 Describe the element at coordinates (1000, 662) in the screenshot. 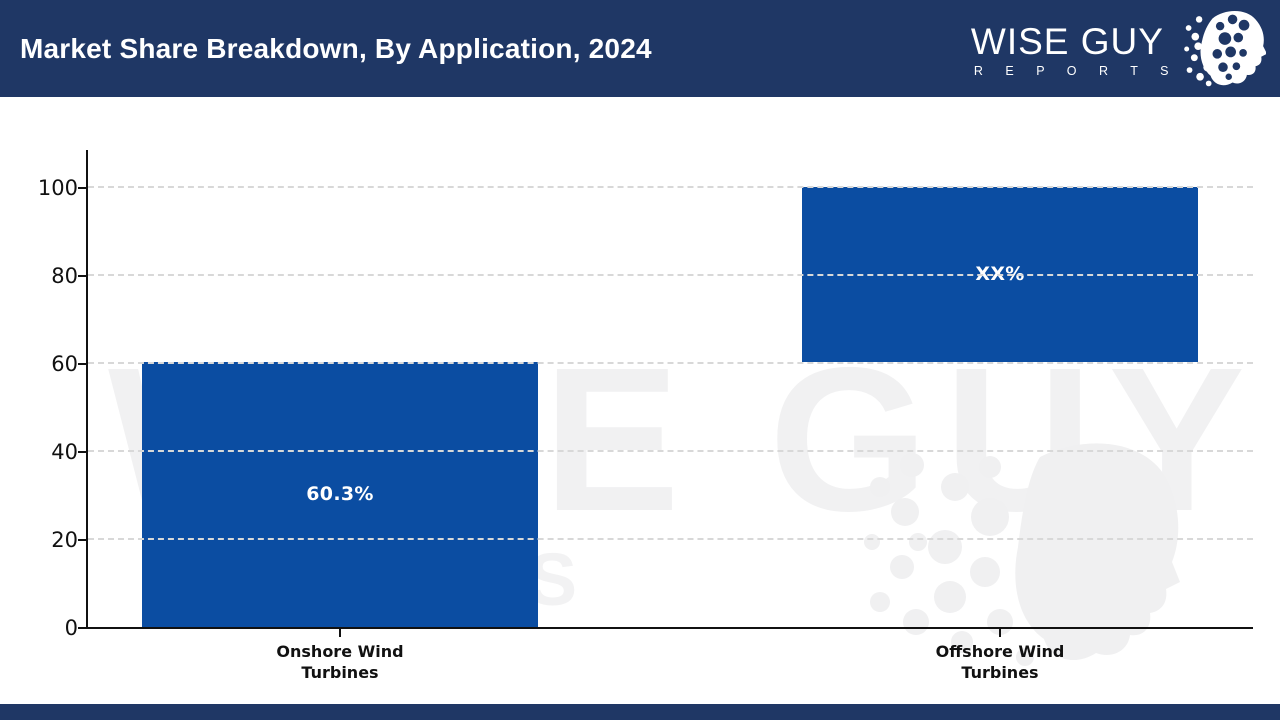

I see `x-category-label-2: Offshore Wind Turbines` at that location.